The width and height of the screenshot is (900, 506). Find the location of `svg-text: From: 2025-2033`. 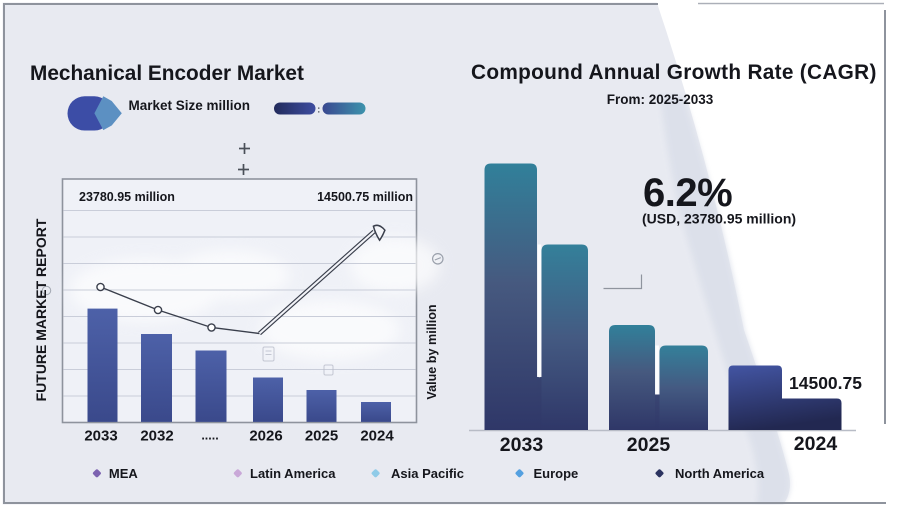

svg-text: From: 2025-2033 is located at coordinates (660, 99).